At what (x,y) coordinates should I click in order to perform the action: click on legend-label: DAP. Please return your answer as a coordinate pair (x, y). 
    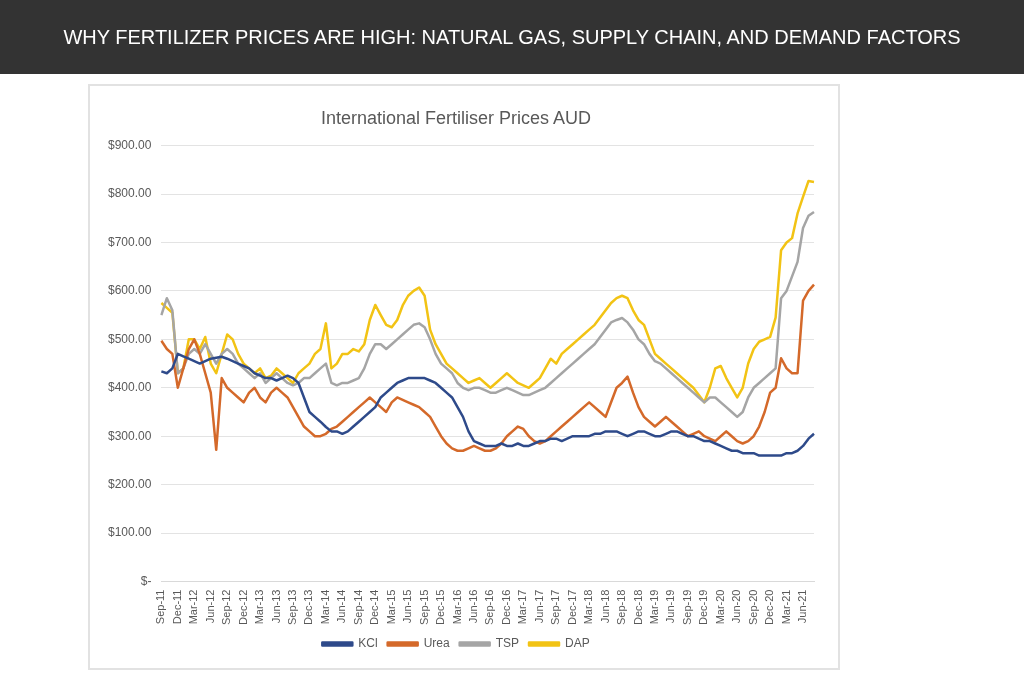
    Looking at the image, I should click on (577, 643).